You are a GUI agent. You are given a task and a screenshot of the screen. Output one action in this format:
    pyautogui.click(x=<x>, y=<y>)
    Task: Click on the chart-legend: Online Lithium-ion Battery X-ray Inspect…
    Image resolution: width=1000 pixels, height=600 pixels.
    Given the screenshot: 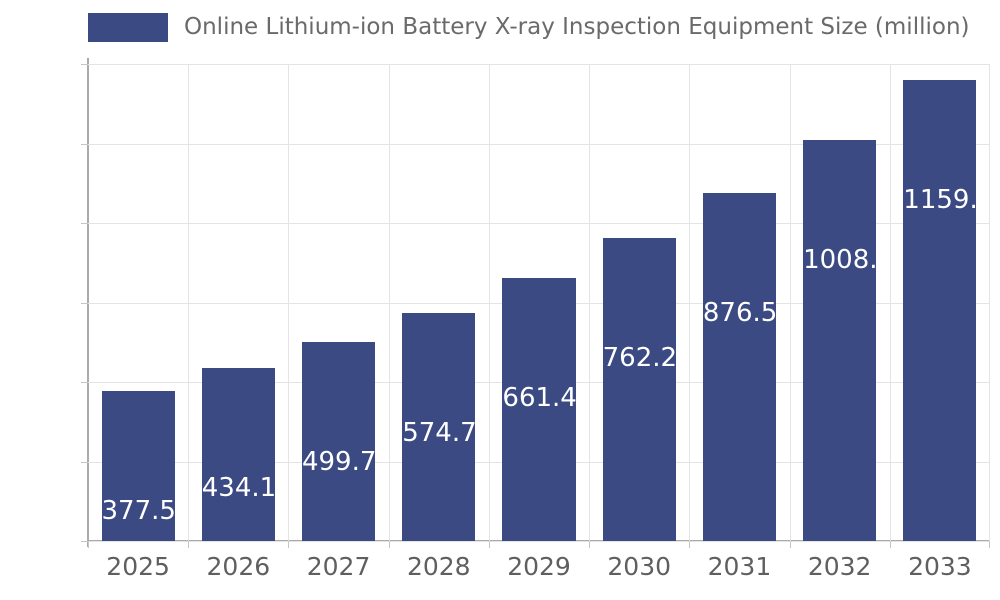 What is the action you would take?
    pyautogui.click(x=529, y=27)
    